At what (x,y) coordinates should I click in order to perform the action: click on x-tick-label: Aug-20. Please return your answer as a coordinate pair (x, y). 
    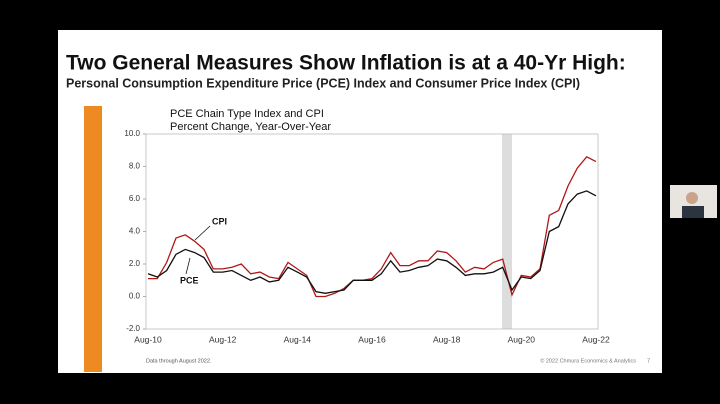
    Looking at the image, I should click on (522, 339).